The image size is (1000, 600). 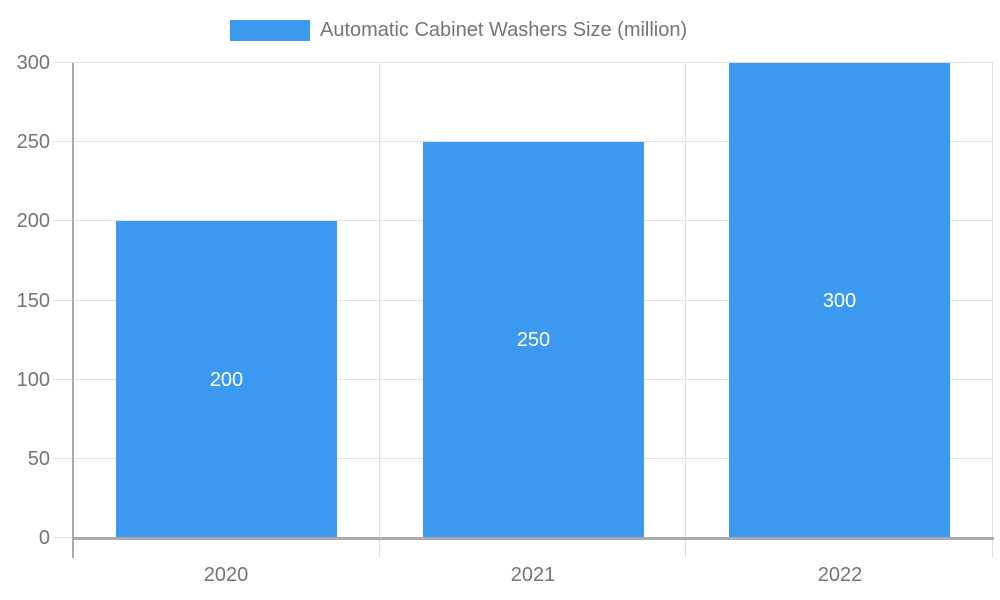 I want to click on x-category-label-2022: 2022, so click(x=840, y=575).